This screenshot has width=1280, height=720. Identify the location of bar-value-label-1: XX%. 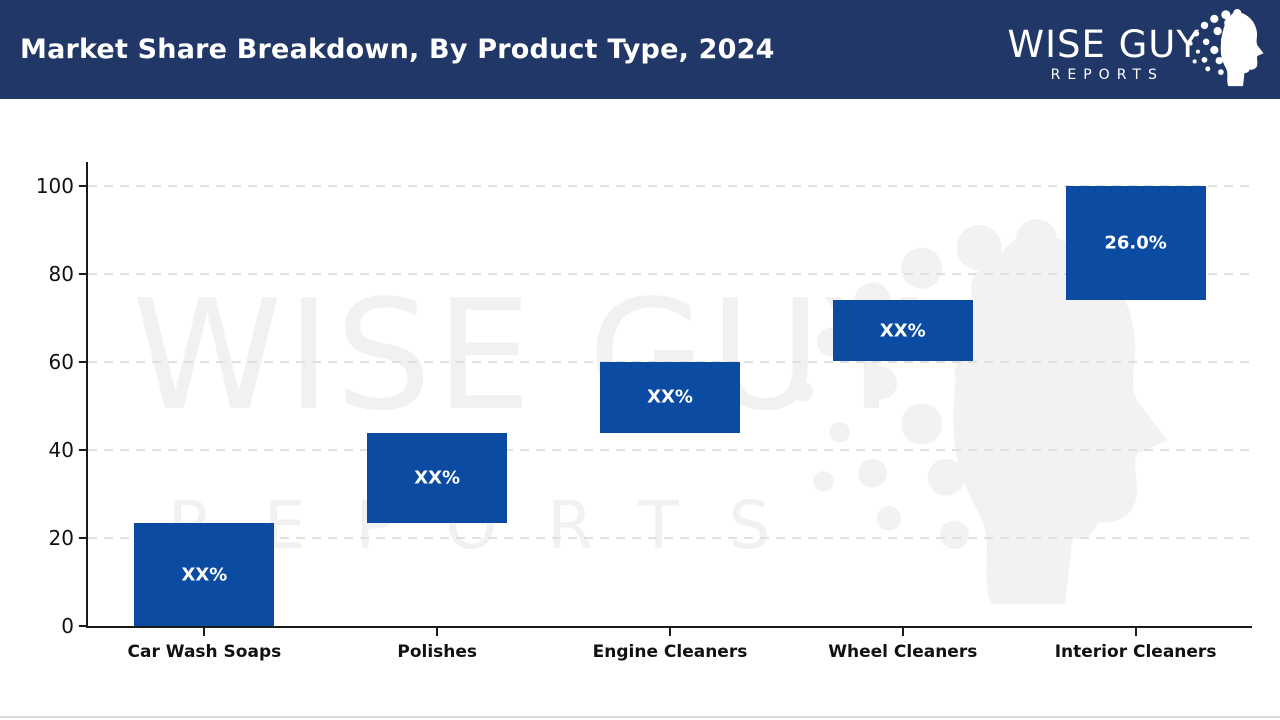
(437, 478).